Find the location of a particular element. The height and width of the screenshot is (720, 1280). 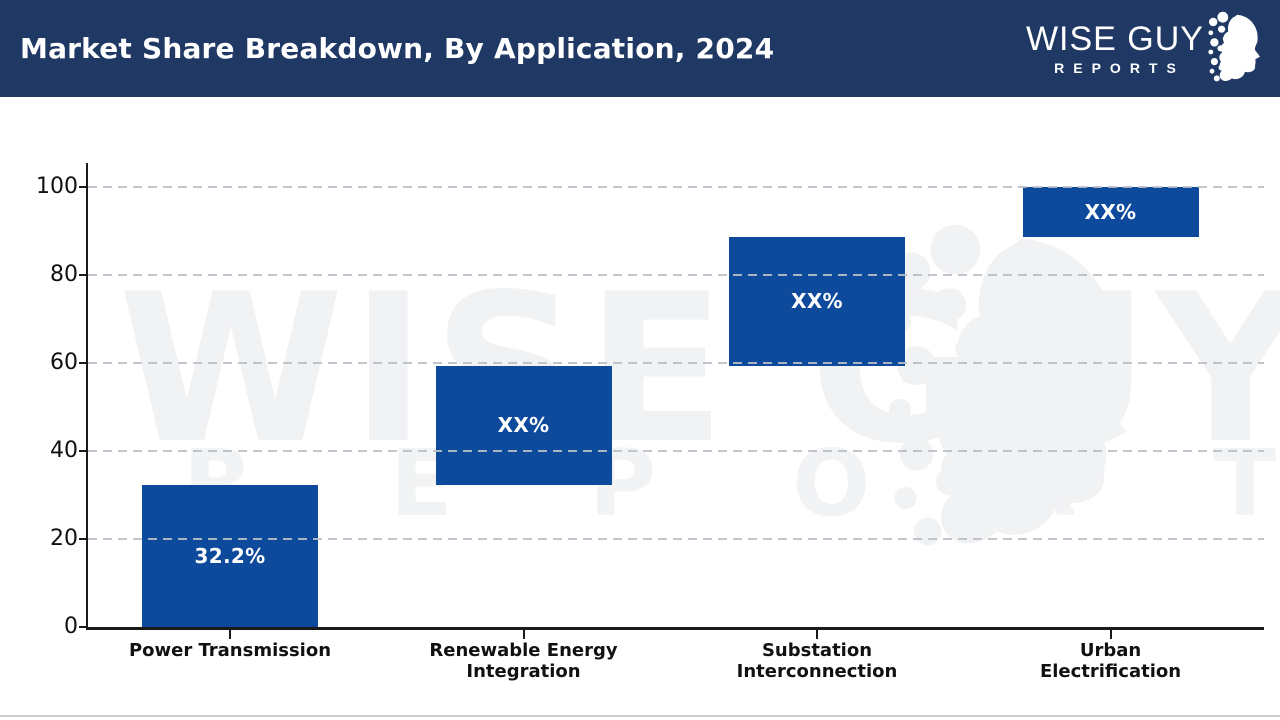

bar-value-label: 32.2% is located at coordinates (230, 556).